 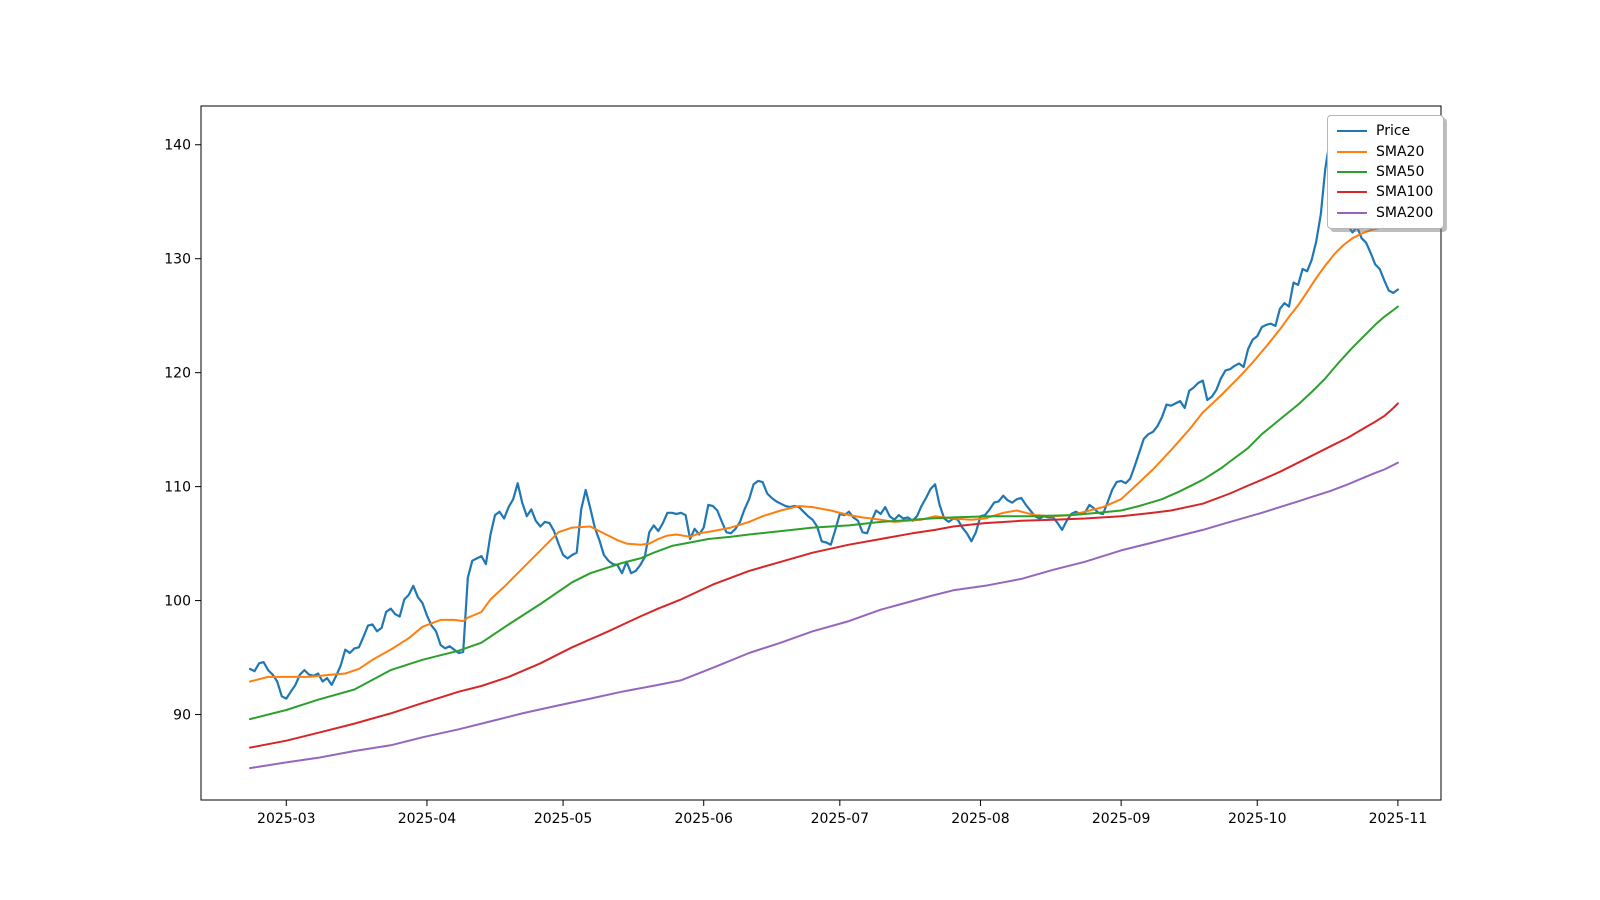 I want to click on legend-item-sma200: SMA200, so click(x=1386, y=213).